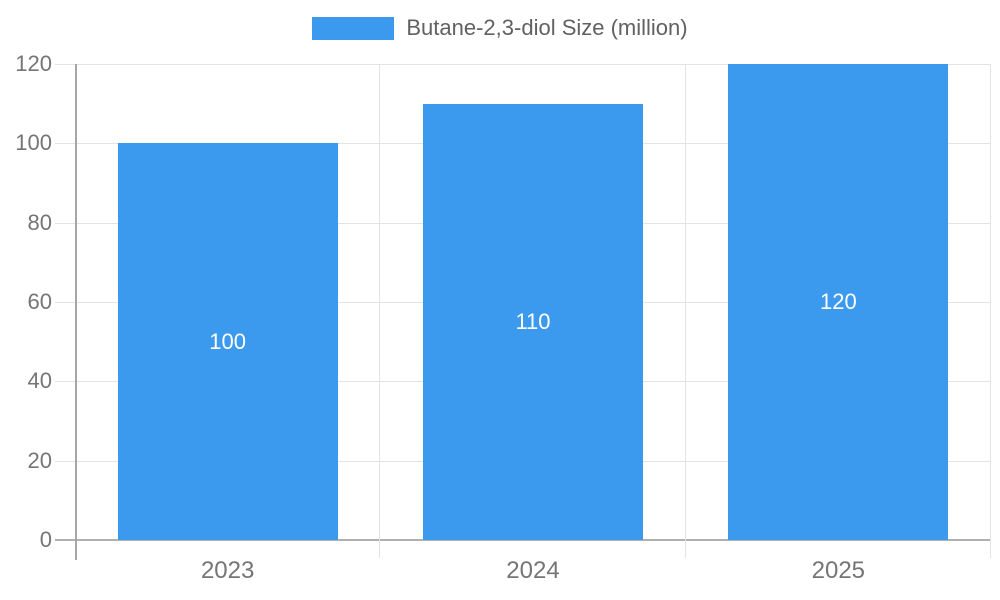 The height and width of the screenshot is (600, 1000). Describe the element at coordinates (39, 222) in the screenshot. I see `y-axis-label: 80` at that location.